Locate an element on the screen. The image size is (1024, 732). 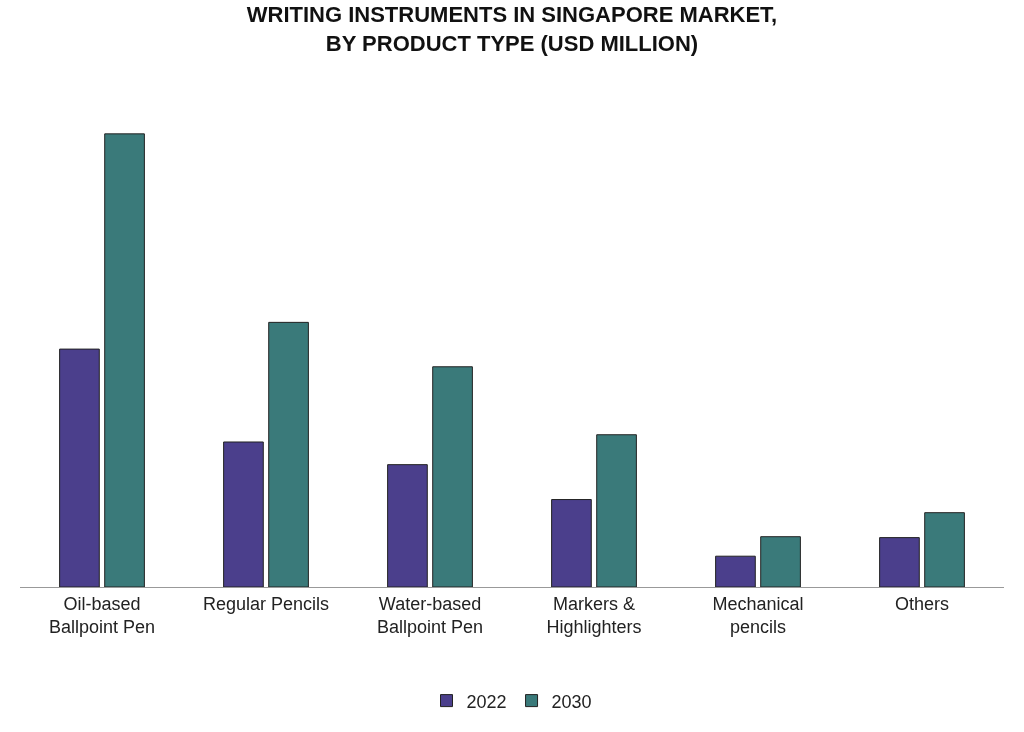
x-tick-label: Oil-based Ballpoint Pen is located at coordinates (102, 615).